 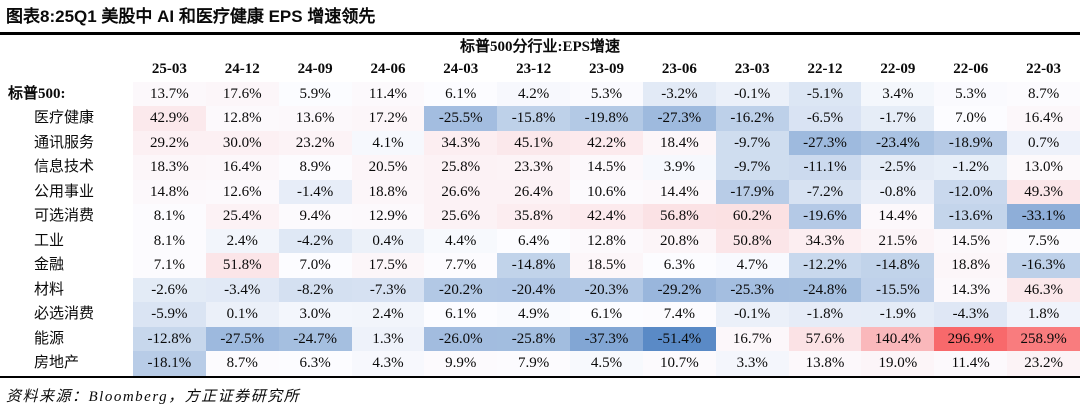 I want to click on eps-cell: 20.5%, so click(x=388, y=167).